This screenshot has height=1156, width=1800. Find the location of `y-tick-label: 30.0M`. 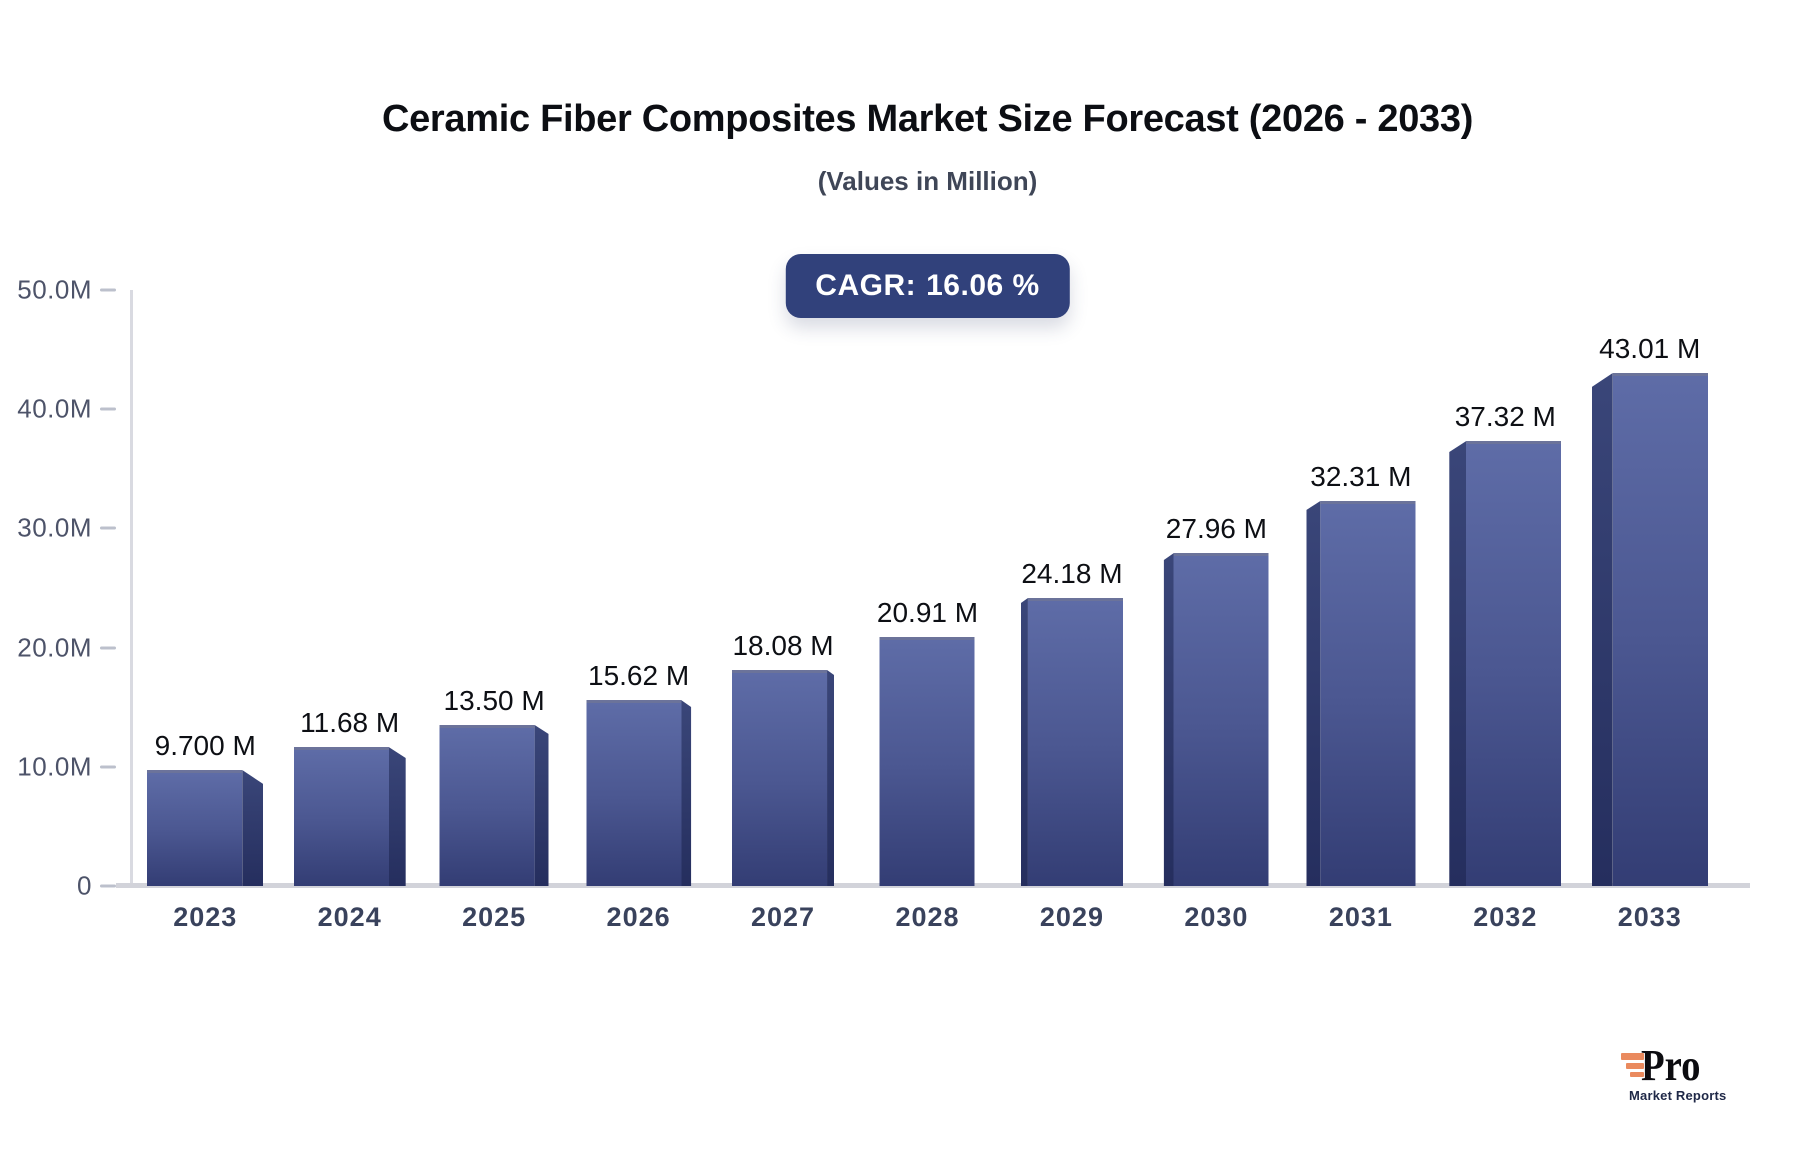

y-tick-label: 30.0M is located at coordinates (54, 527).